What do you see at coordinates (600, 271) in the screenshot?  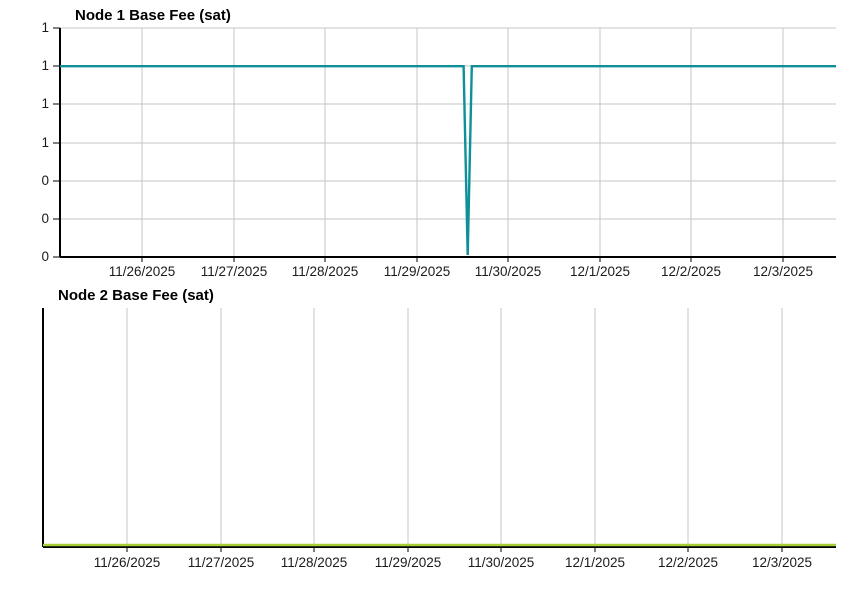 I see `node1-x-tick-label: 12/1/2025` at bounding box center [600, 271].